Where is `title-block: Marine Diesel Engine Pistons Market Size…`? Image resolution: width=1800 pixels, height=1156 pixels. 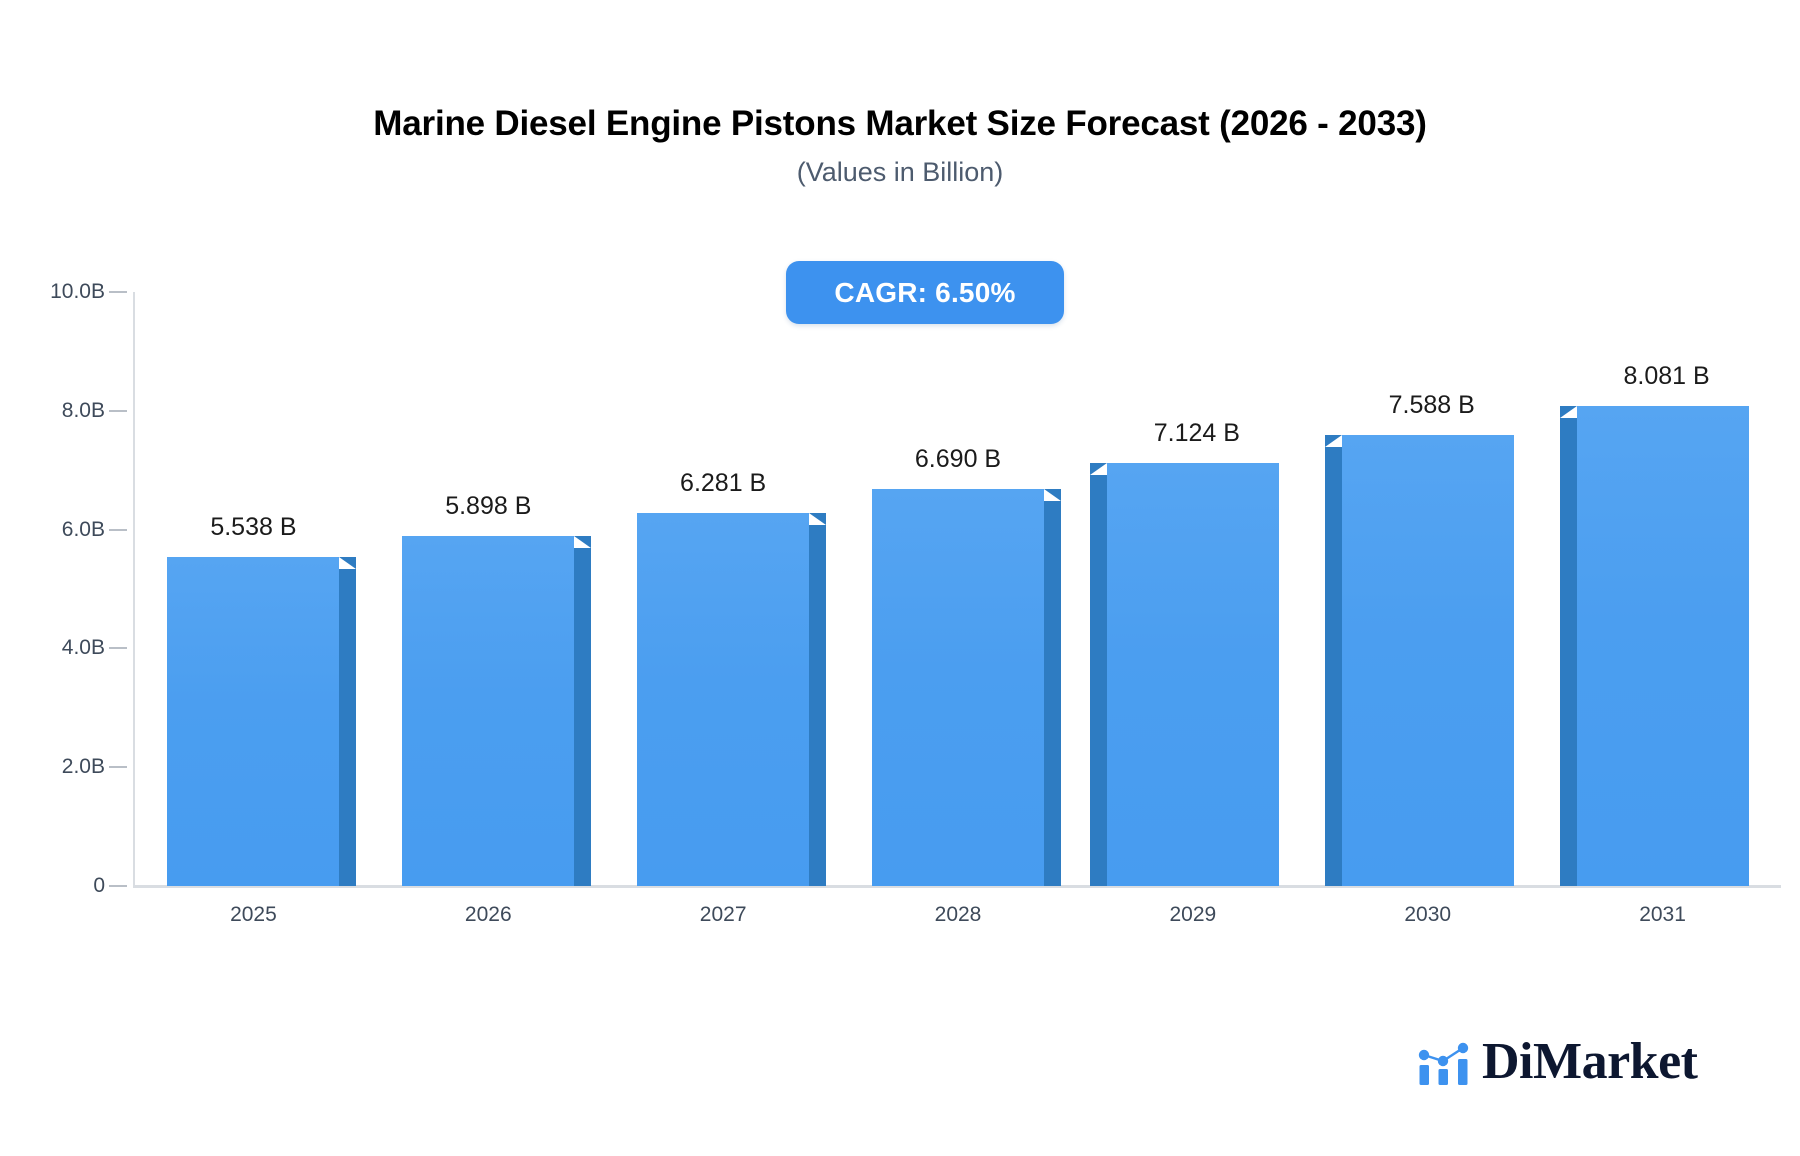 title-block: Marine Diesel Engine Pistons Market Size… is located at coordinates (900, 146).